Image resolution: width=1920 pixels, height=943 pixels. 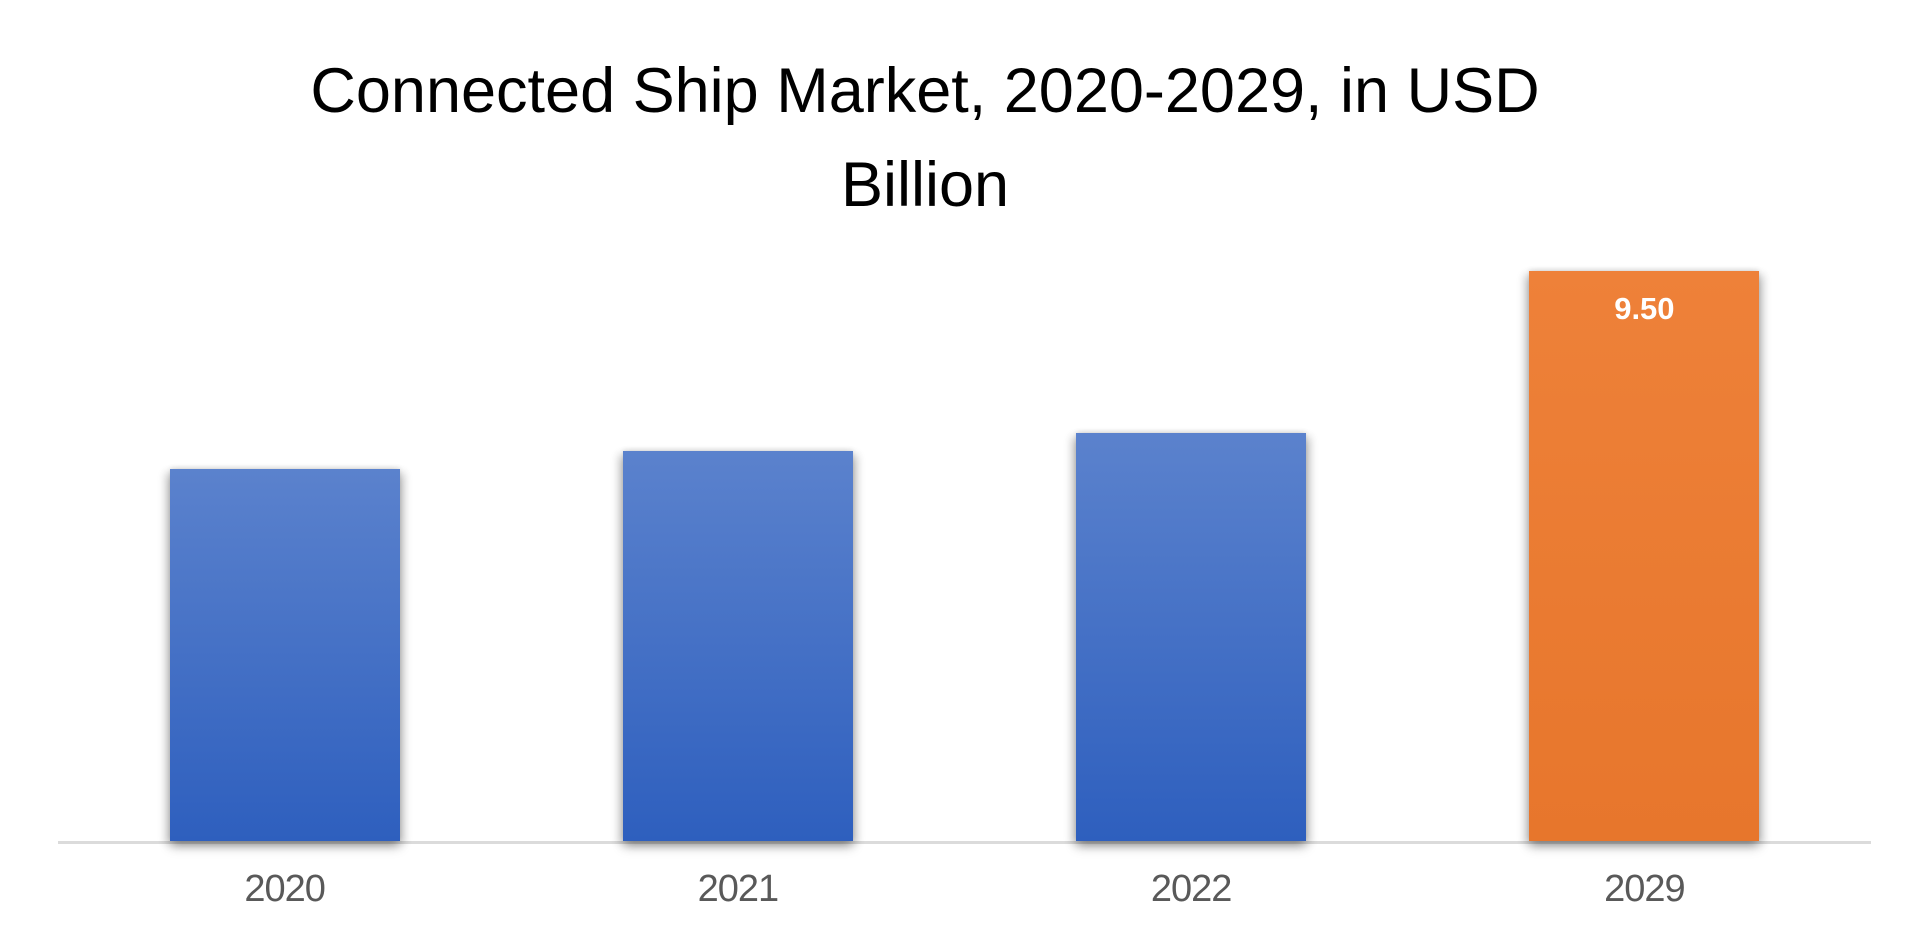 What do you see at coordinates (284, 655) in the screenshot?
I see `bar-2020` at bounding box center [284, 655].